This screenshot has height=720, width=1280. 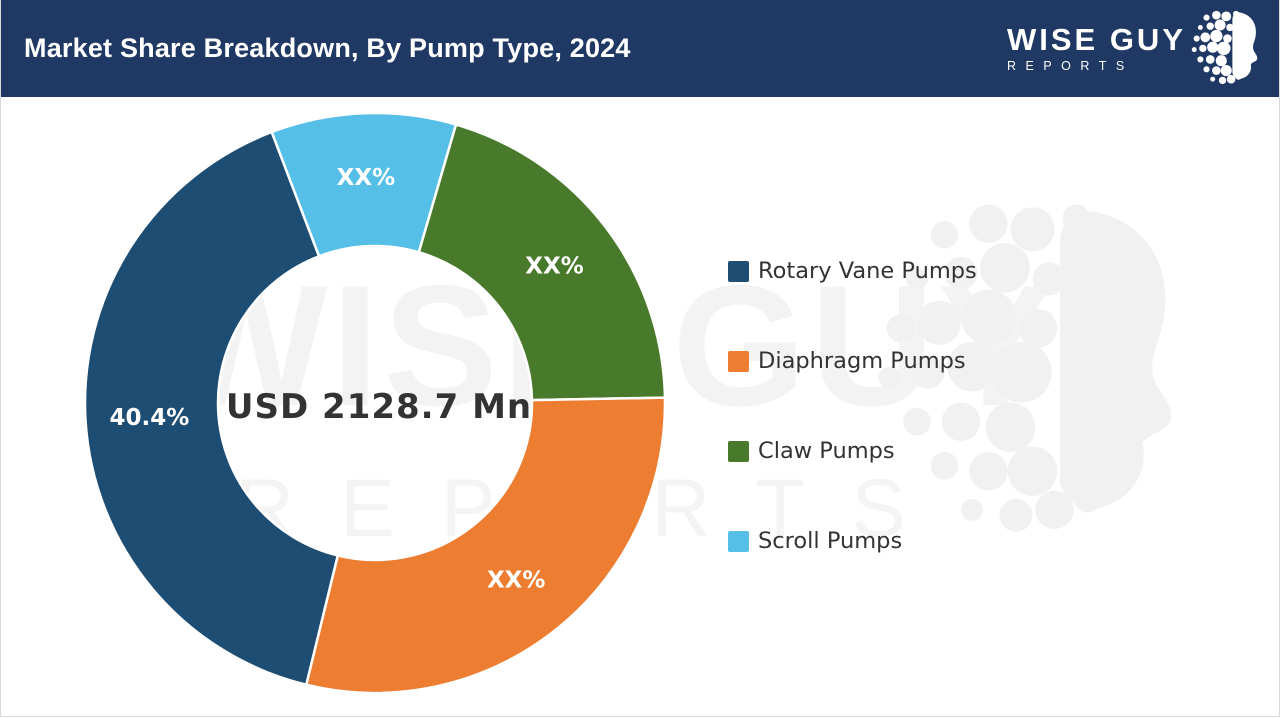 What do you see at coordinates (738, 451) in the screenshot?
I see `legend-swatch-claw-pumps` at bounding box center [738, 451].